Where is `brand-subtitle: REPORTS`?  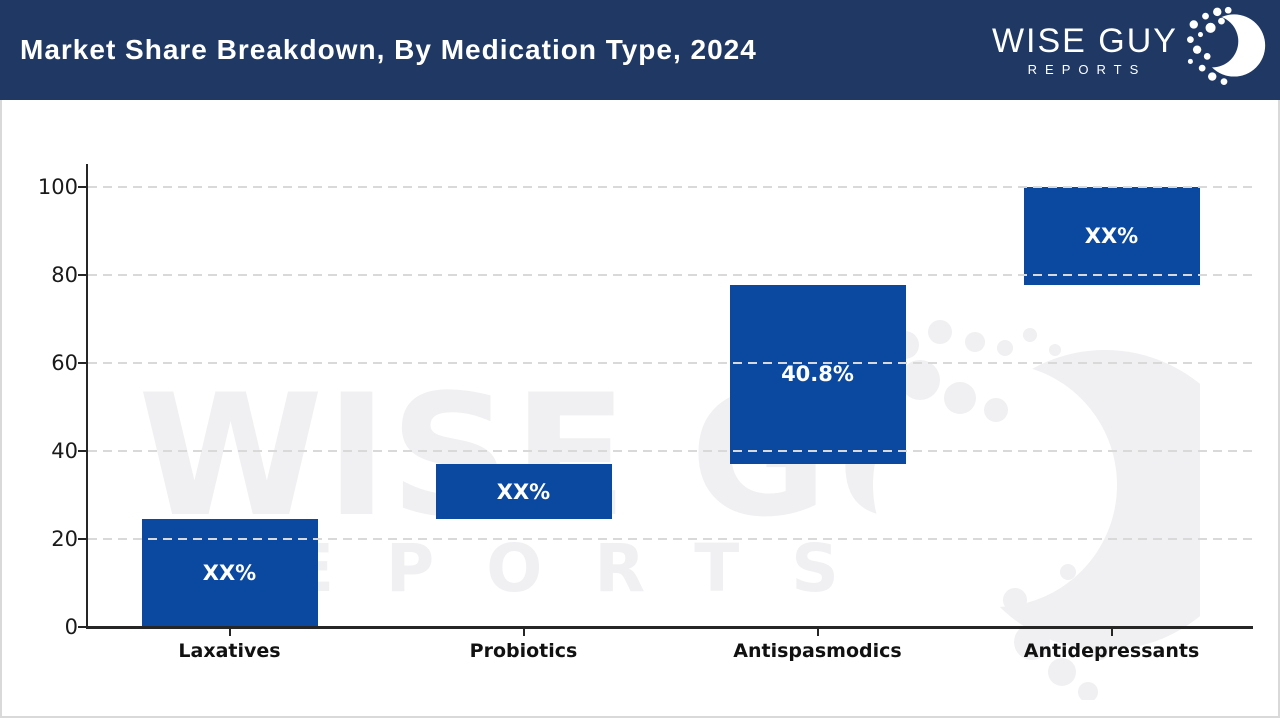 brand-subtitle: REPORTS is located at coordinates (1087, 69).